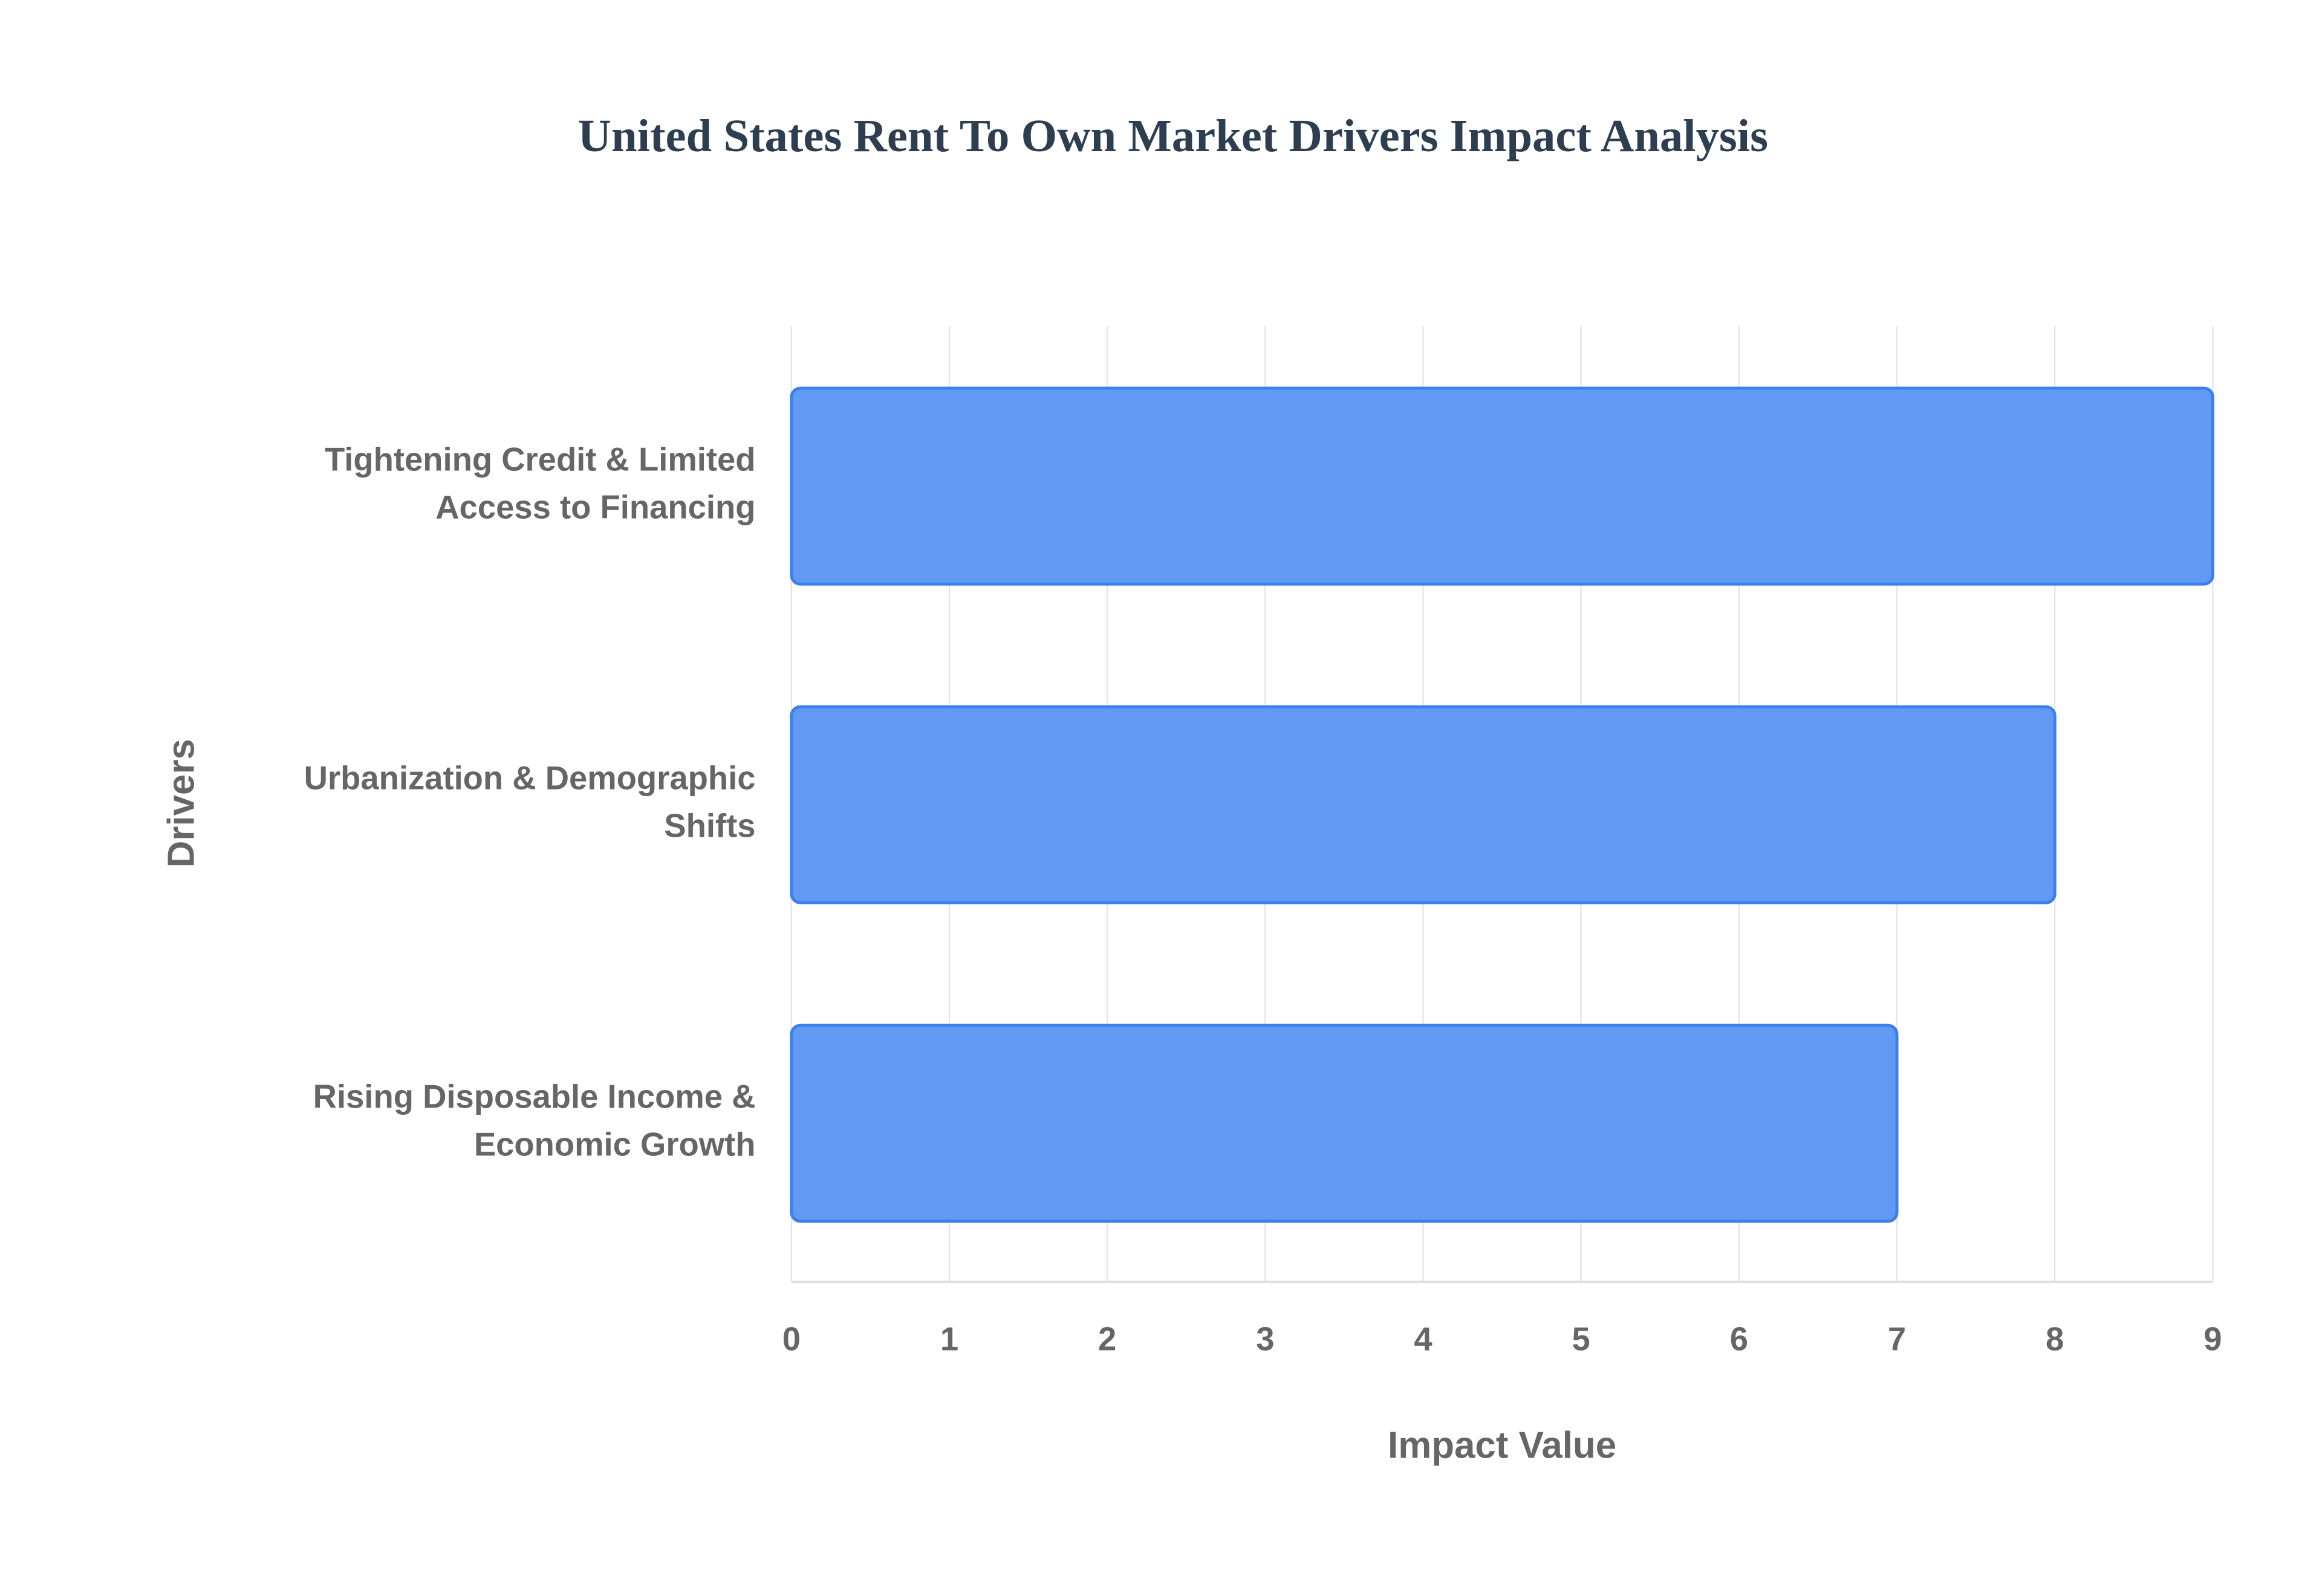  I want to click on x-tick-label: 1, so click(949, 1339).